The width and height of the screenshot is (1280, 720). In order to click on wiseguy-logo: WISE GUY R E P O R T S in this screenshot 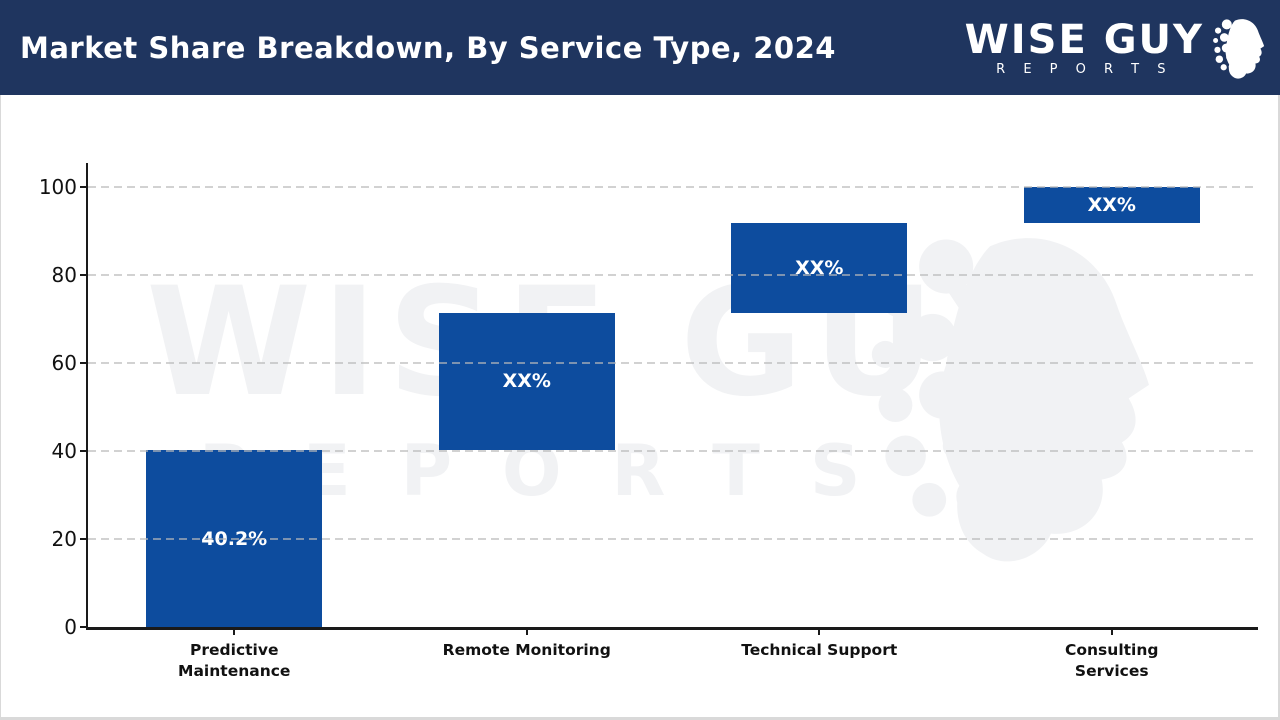, I will do `click(1115, 48)`.